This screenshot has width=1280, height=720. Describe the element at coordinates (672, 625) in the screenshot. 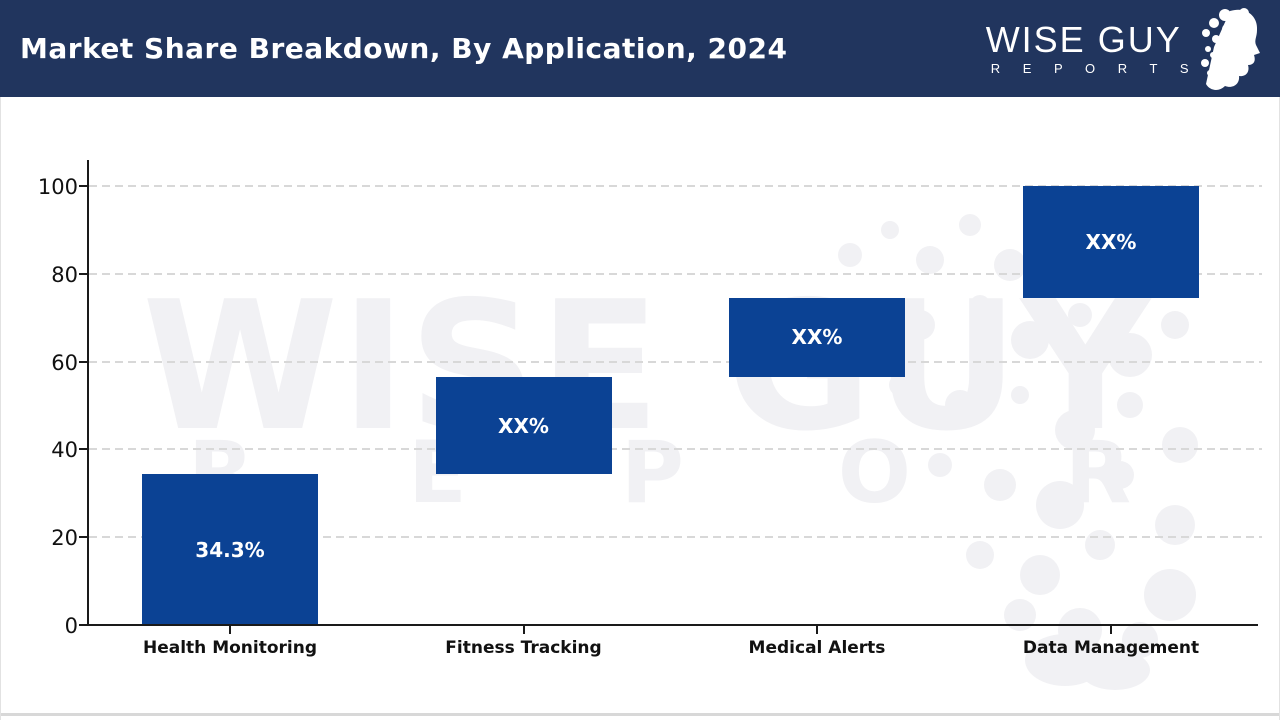

I see `x-axis-line` at that location.